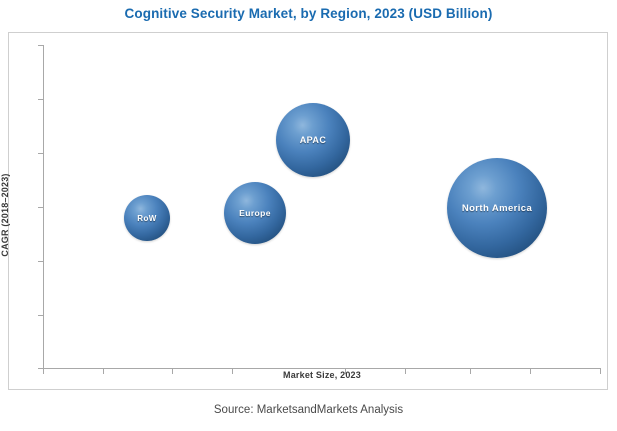 The height and width of the screenshot is (431, 617). I want to click on bubble-label-row: RoW, so click(147, 218).